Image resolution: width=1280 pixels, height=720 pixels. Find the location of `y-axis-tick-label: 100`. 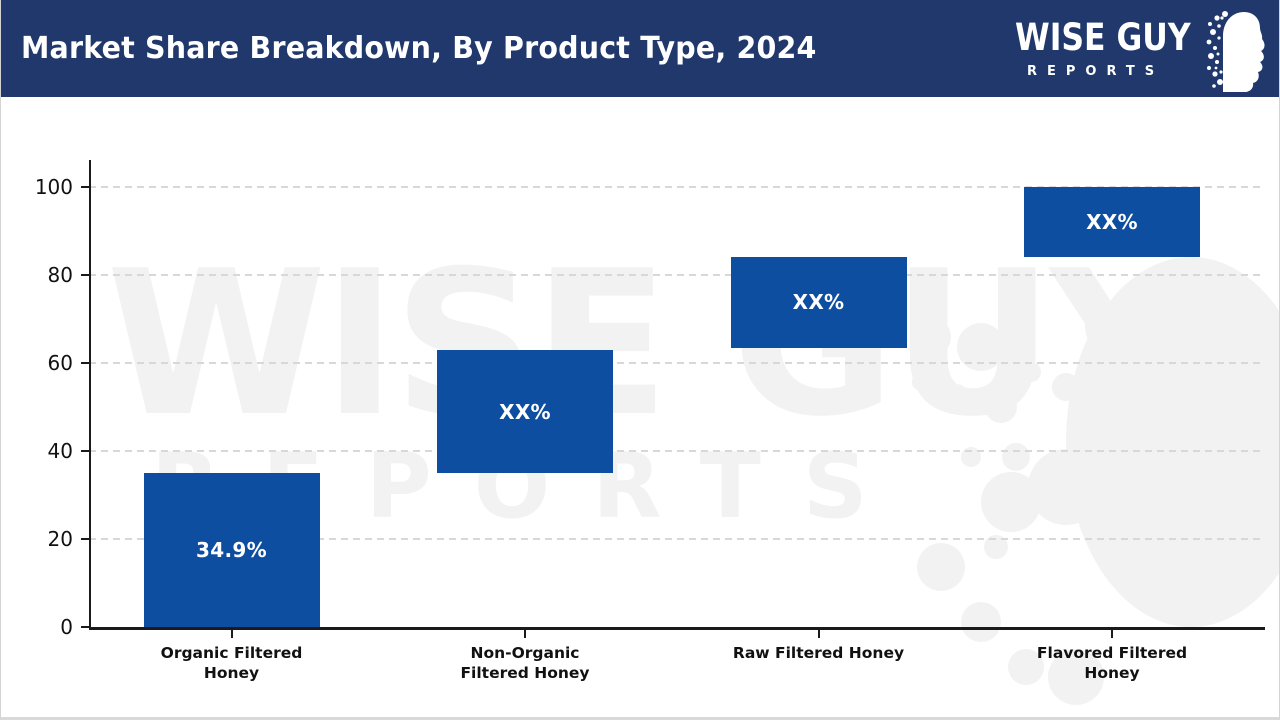

y-axis-tick-label: 100 is located at coordinates (53, 187).